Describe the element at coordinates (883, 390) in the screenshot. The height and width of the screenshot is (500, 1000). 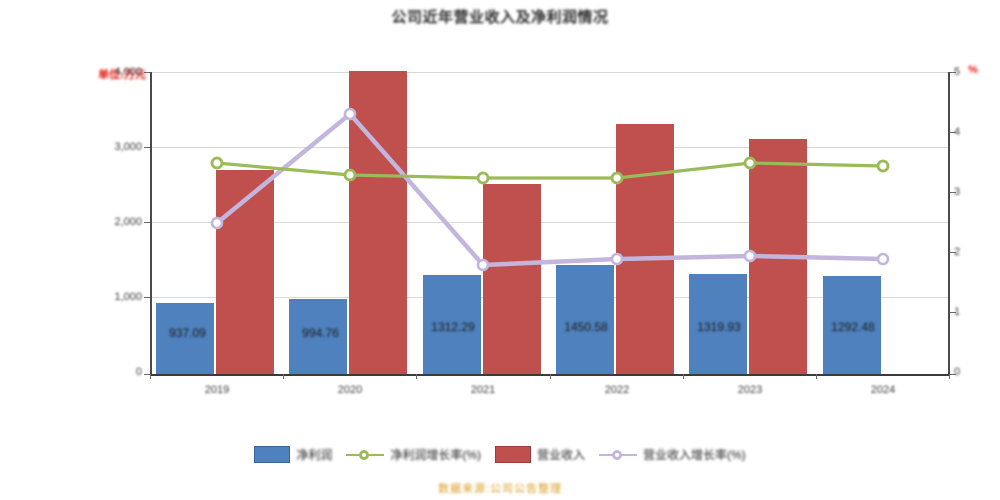
I see `x-axis-label-2024: 2024` at that location.